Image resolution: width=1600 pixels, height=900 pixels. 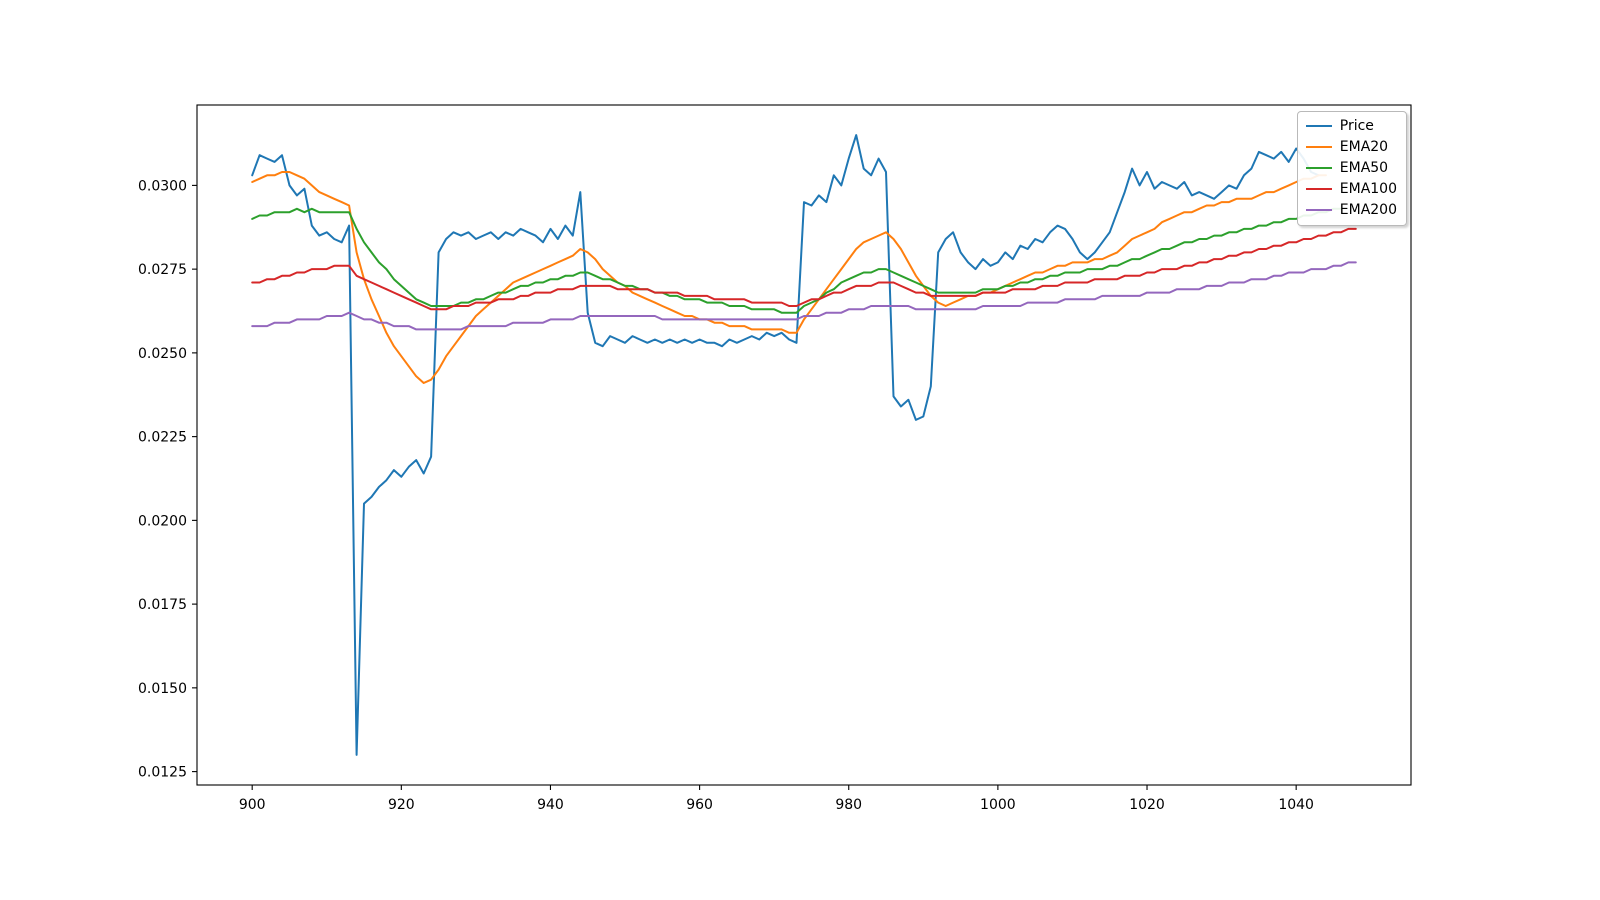 I want to click on legend-entry-ema50: EMA50, so click(x=1351, y=168).